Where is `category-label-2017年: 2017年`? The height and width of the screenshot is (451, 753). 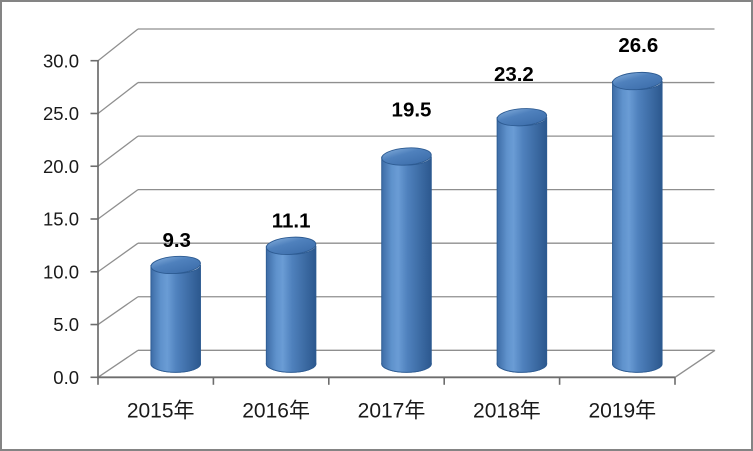 category-label-2017年: 2017年 is located at coordinates (392, 411).